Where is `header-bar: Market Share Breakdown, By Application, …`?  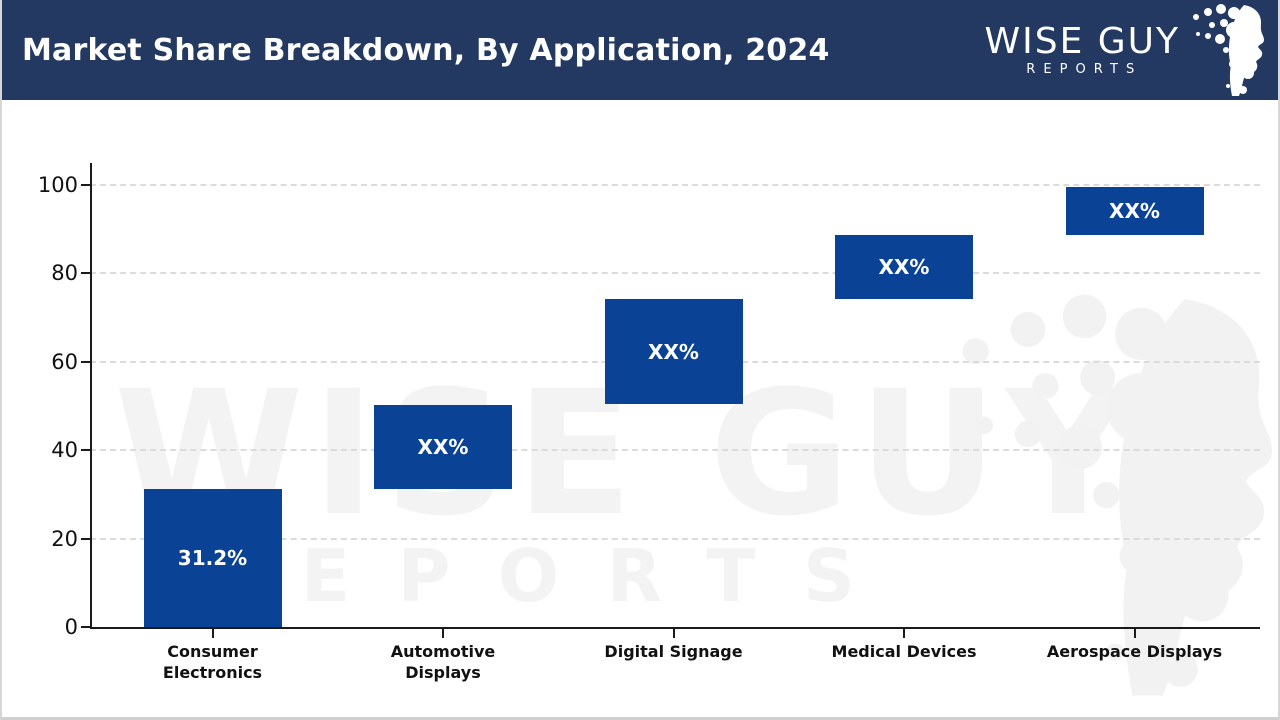
header-bar: Market Share Breakdown, By Application, … is located at coordinates (640, 50).